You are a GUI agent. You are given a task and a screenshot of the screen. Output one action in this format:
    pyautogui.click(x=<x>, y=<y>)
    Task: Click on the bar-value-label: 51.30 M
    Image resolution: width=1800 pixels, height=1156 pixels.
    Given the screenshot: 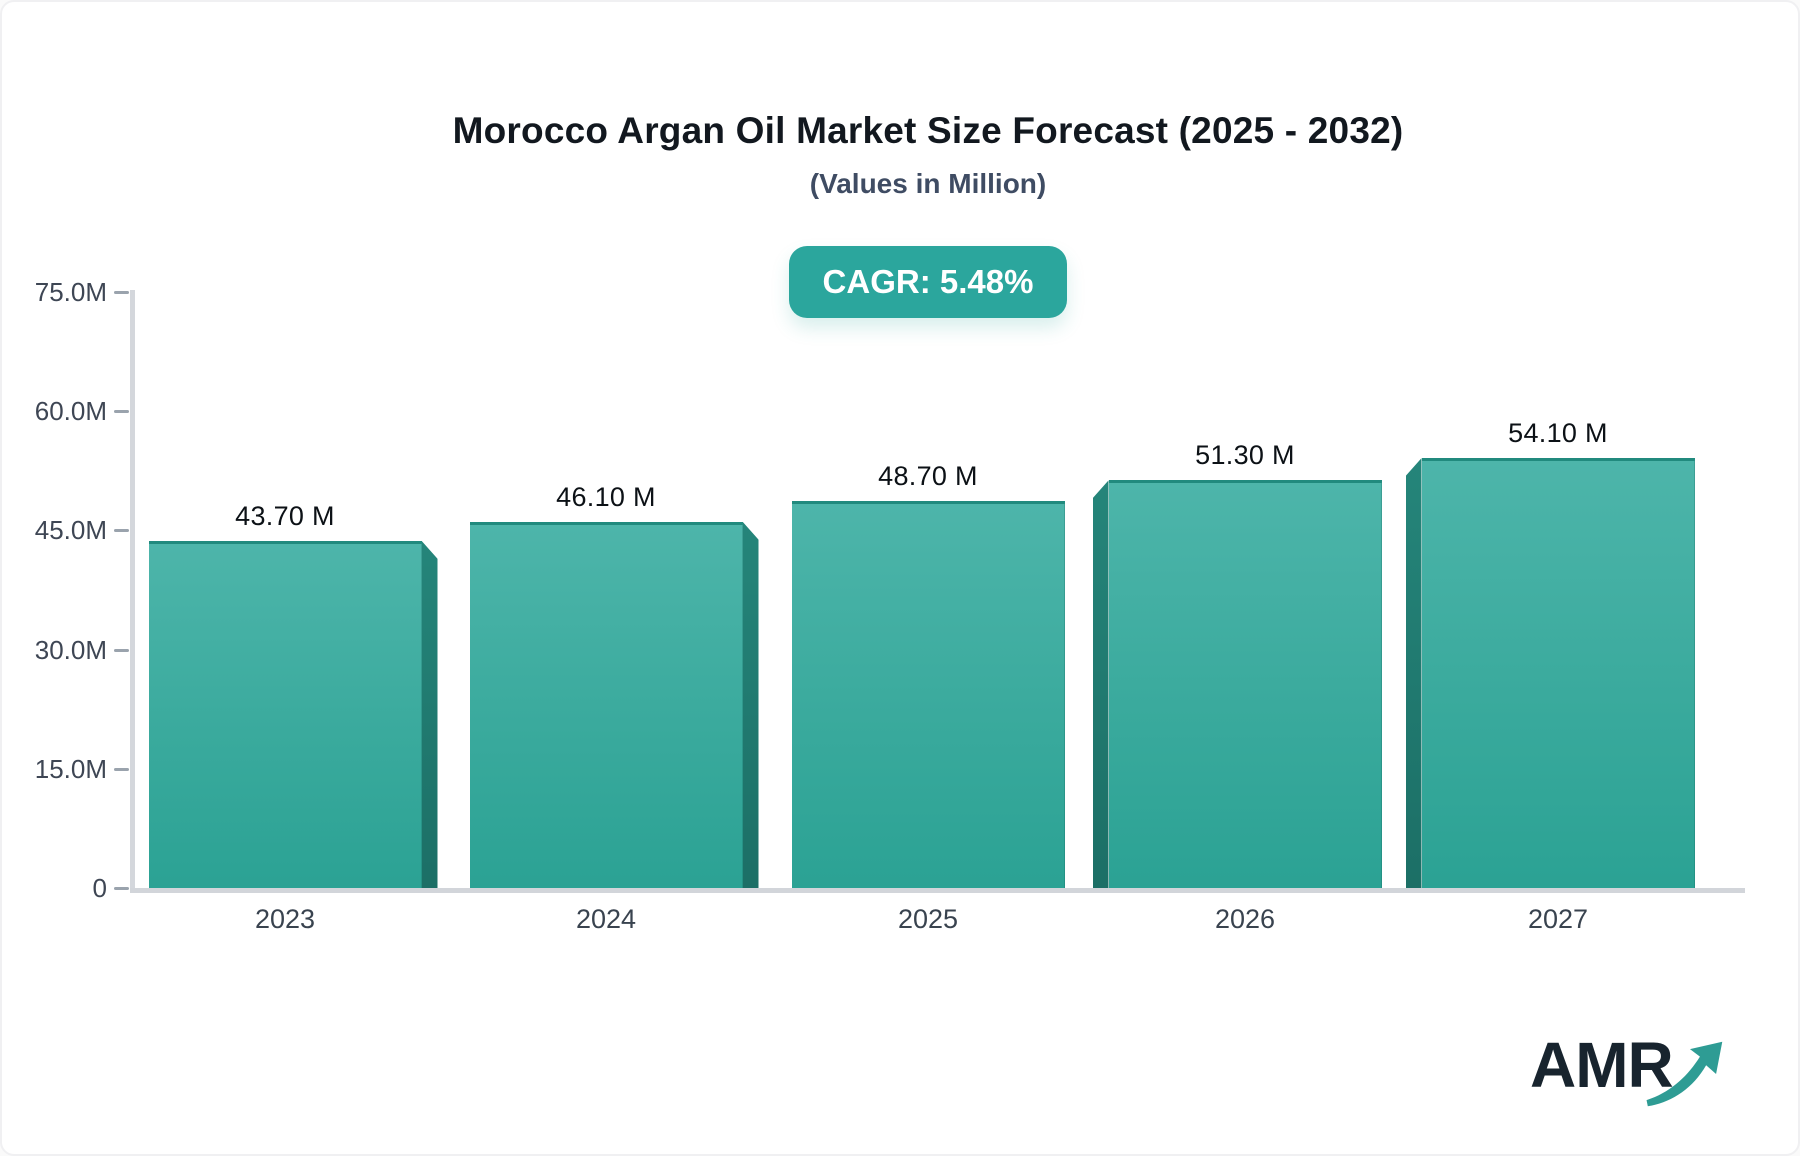 What is the action you would take?
    pyautogui.click(x=1245, y=455)
    